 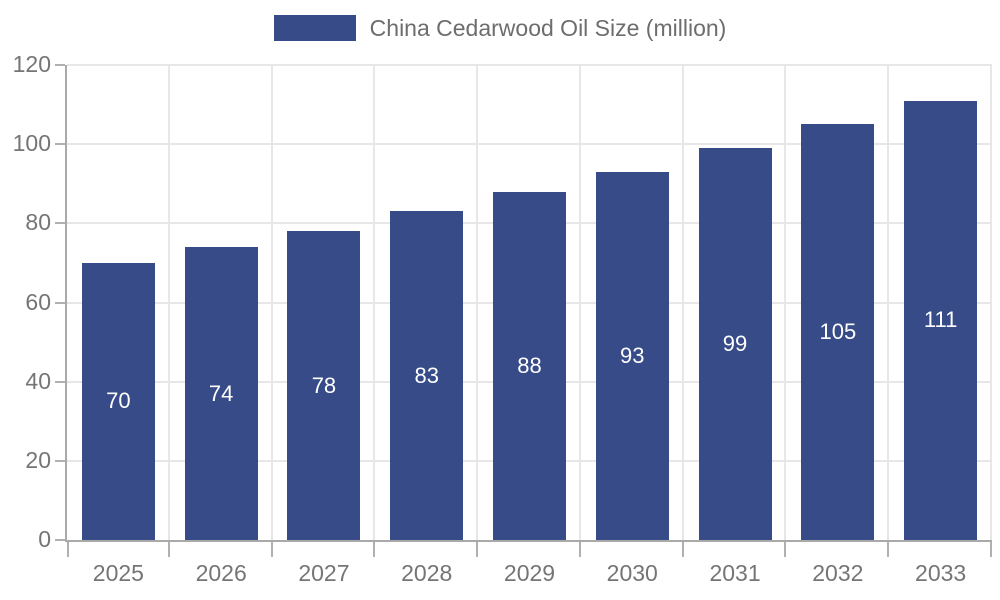 What do you see at coordinates (38, 301) in the screenshot?
I see `y-tick-label: 60` at bounding box center [38, 301].